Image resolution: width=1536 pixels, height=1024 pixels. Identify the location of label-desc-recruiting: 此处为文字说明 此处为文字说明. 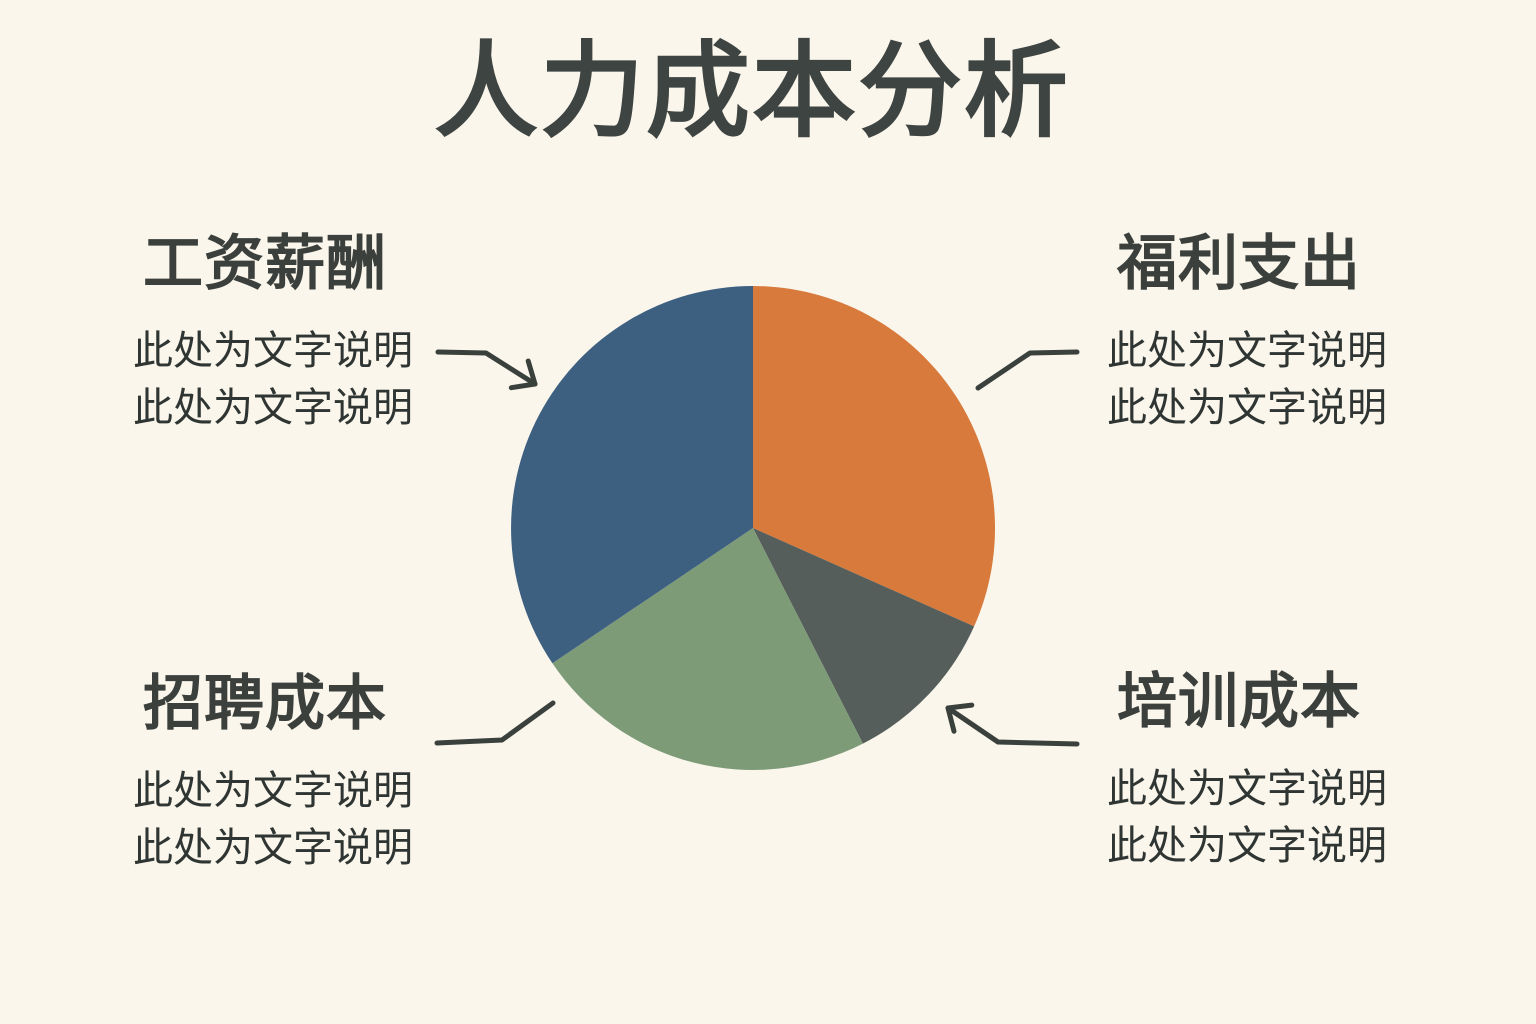
(273, 820).